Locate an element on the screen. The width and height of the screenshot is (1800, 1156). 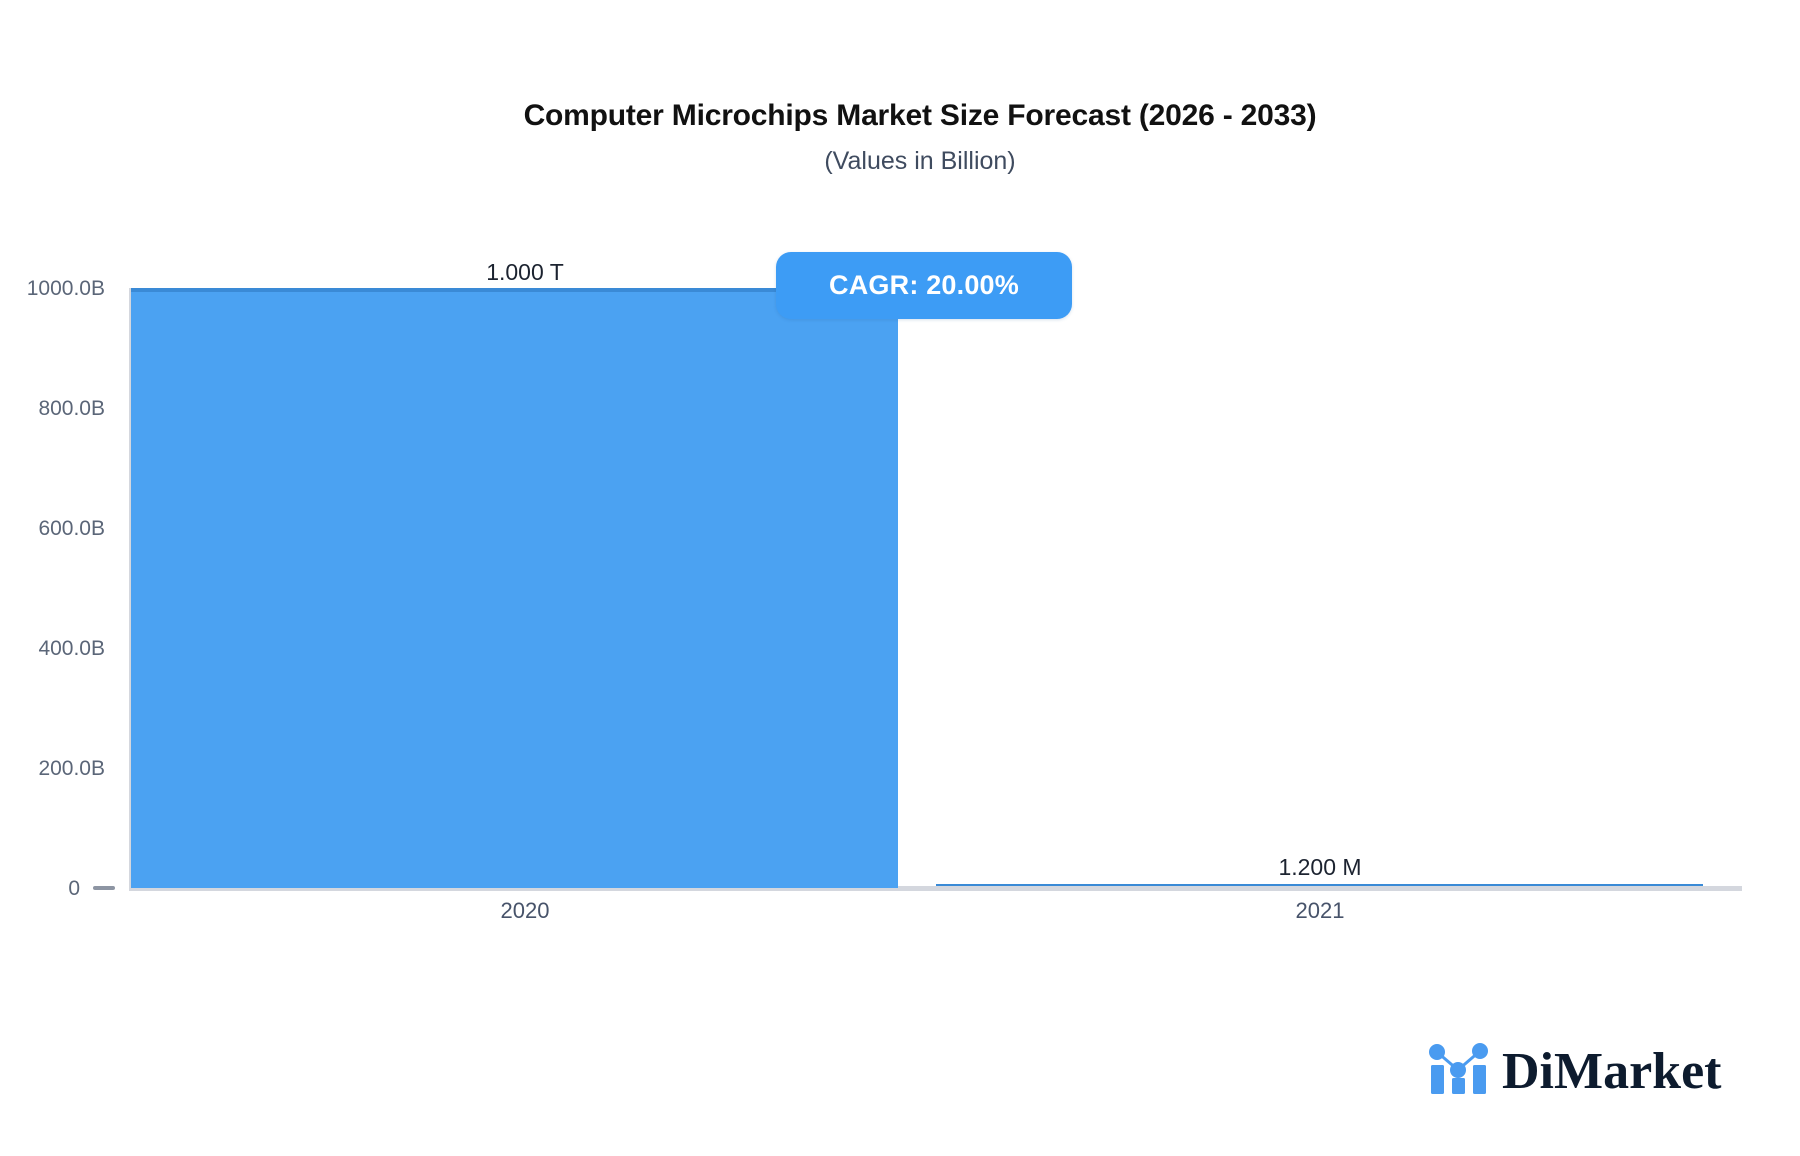
bar-value-label-2021: 1.200 M is located at coordinates (1320, 867).